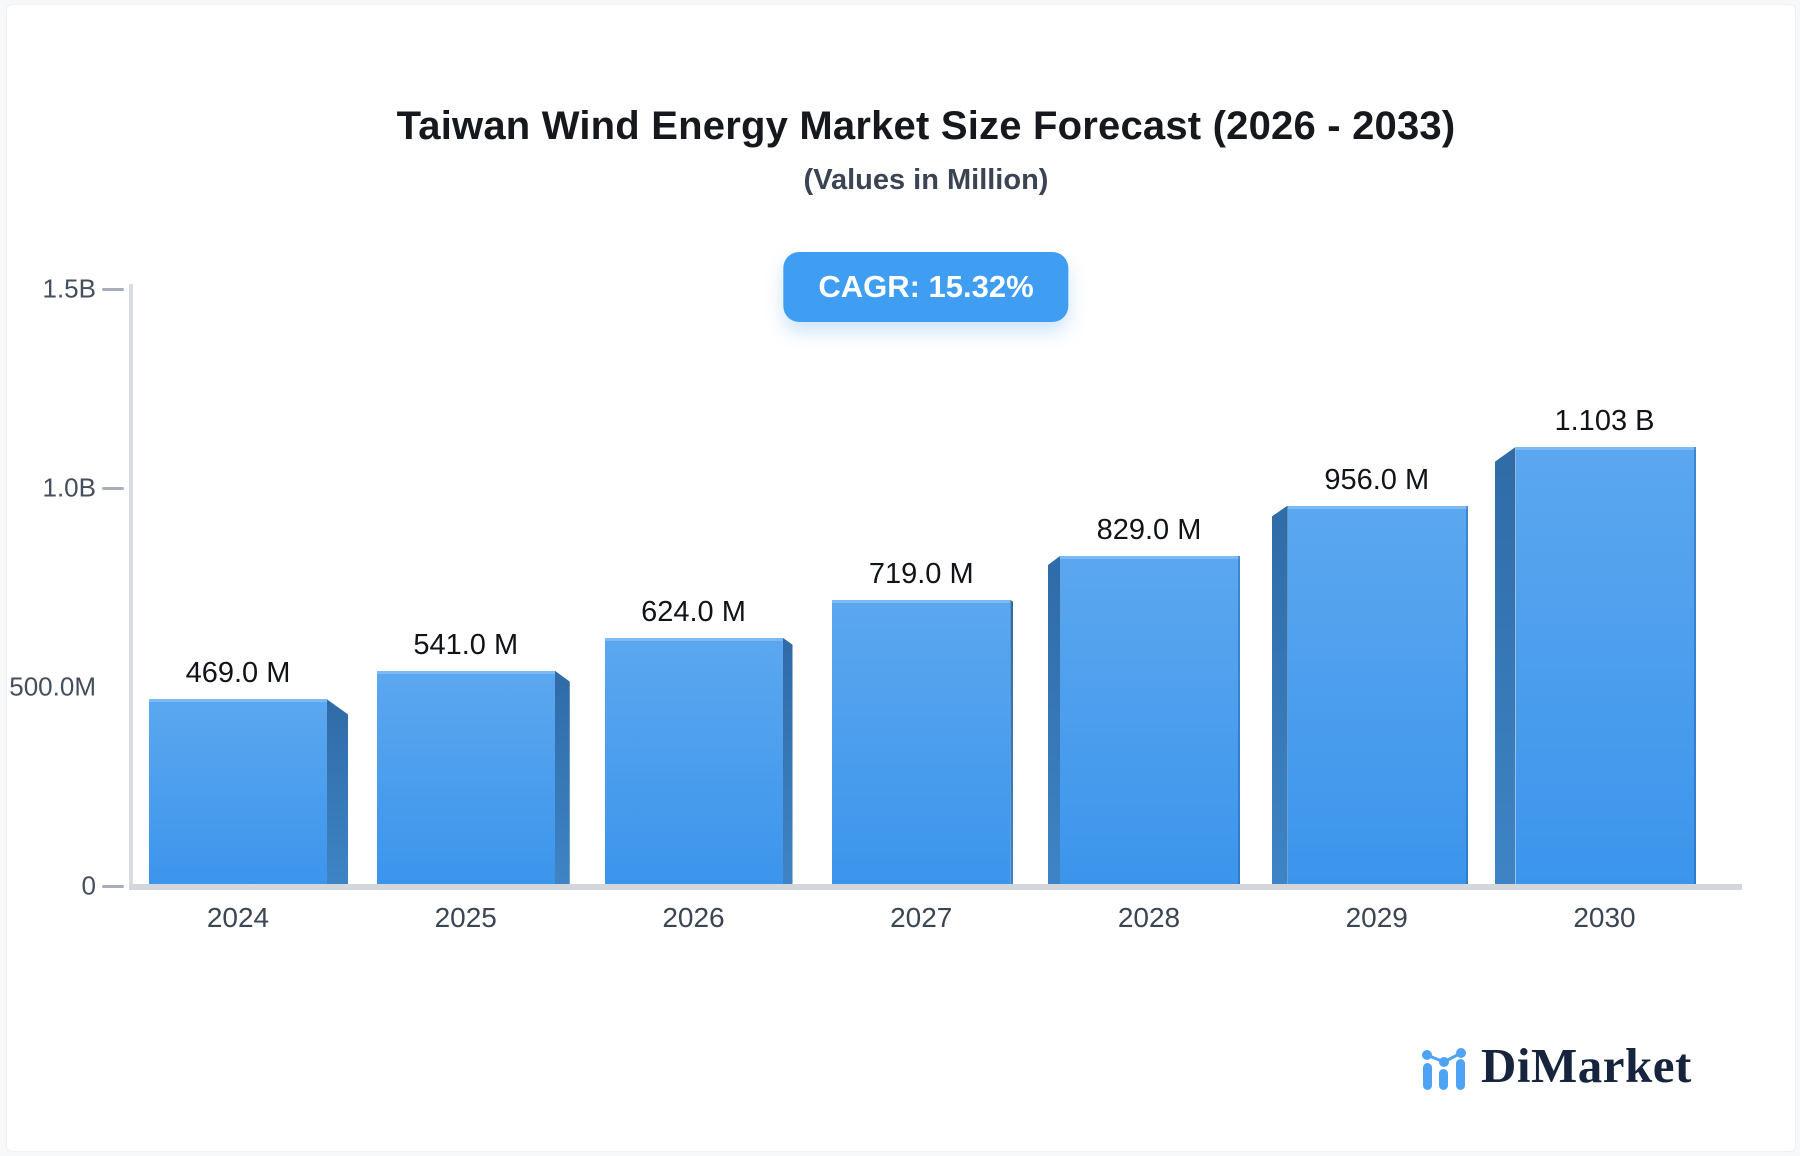 The width and height of the screenshot is (1800, 1156). I want to click on x-tick-label: 2024, so click(238, 917).